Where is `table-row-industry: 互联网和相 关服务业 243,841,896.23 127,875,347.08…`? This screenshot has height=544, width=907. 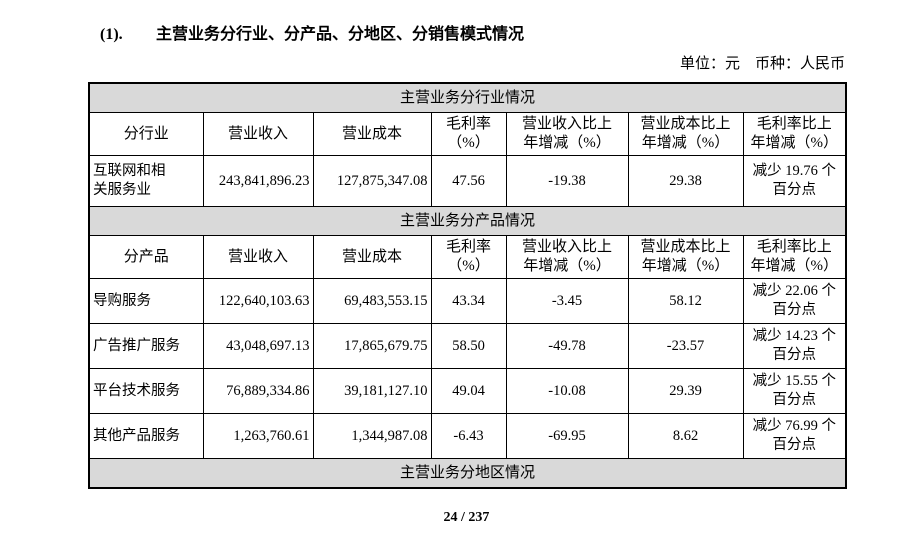 table-row-industry: 互联网和相 关服务业 243,841,896.23 127,875,347.08… is located at coordinates (467, 181).